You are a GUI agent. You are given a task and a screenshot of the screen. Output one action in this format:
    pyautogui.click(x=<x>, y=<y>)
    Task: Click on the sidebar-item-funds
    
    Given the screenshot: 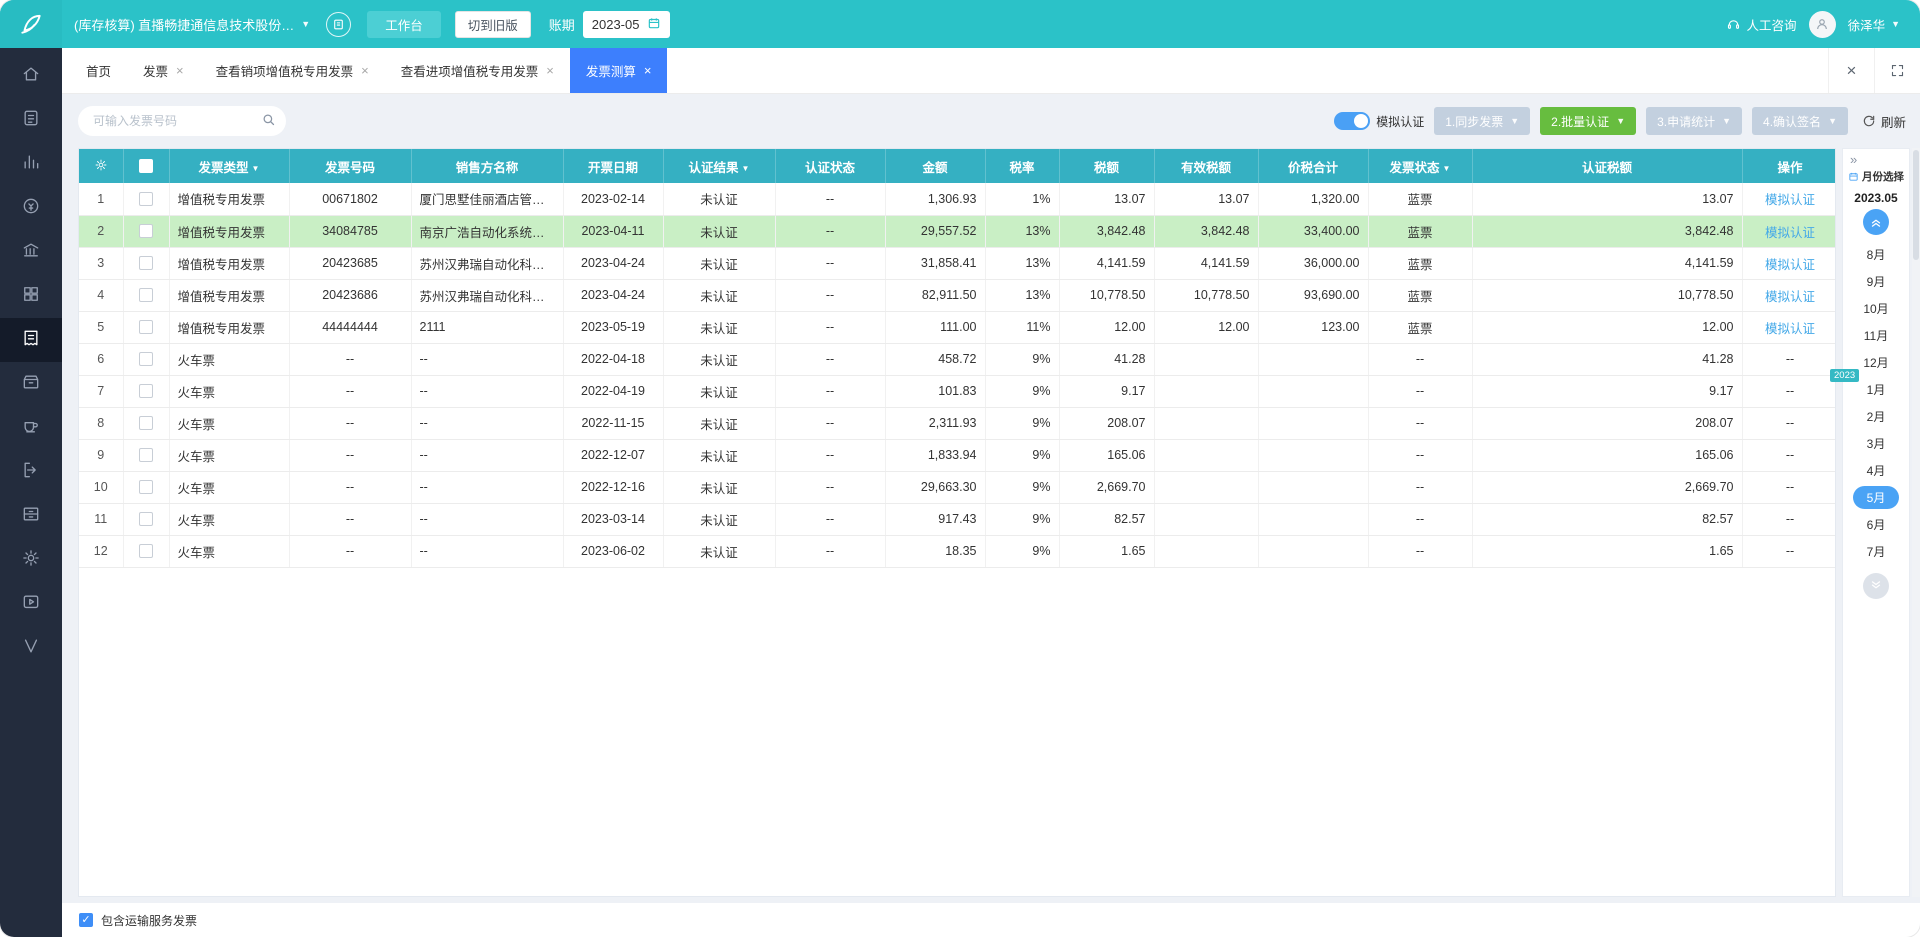 What is the action you would take?
    pyautogui.click(x=31, y=208)
    